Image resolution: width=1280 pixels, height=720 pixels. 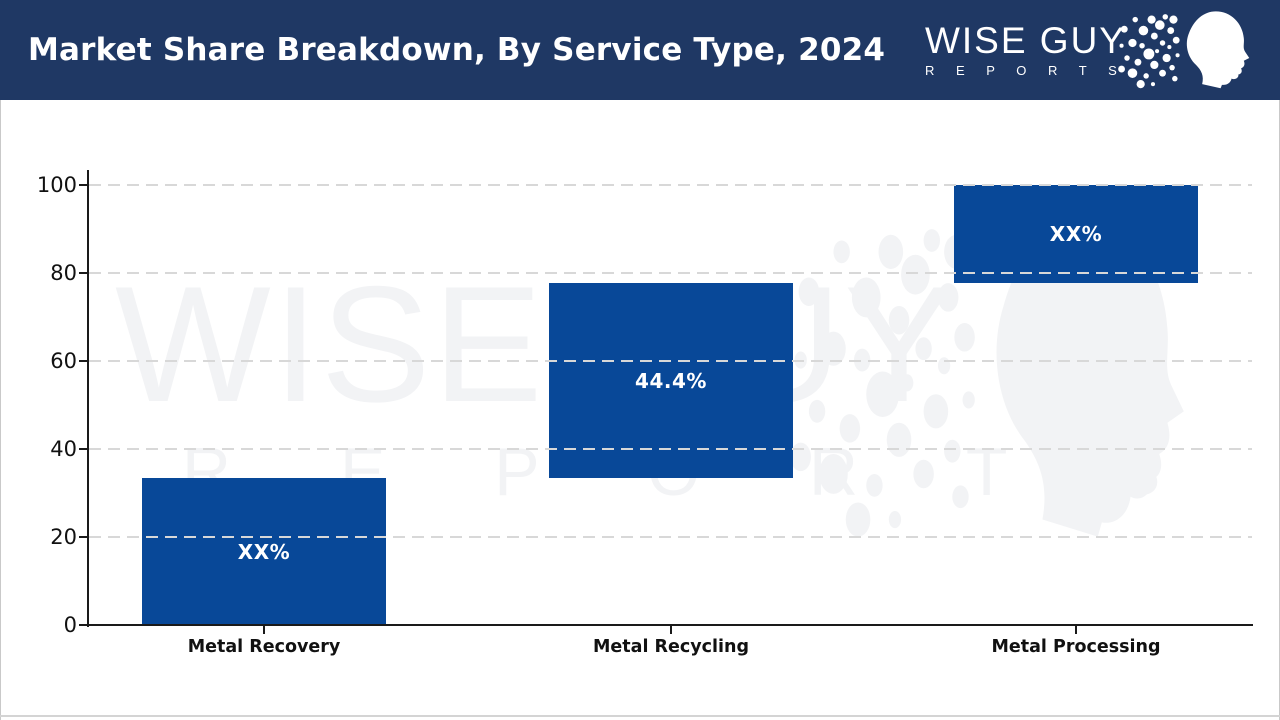 I want to click on bar-metal-recovery: XX%, so click(x=264, y=551).